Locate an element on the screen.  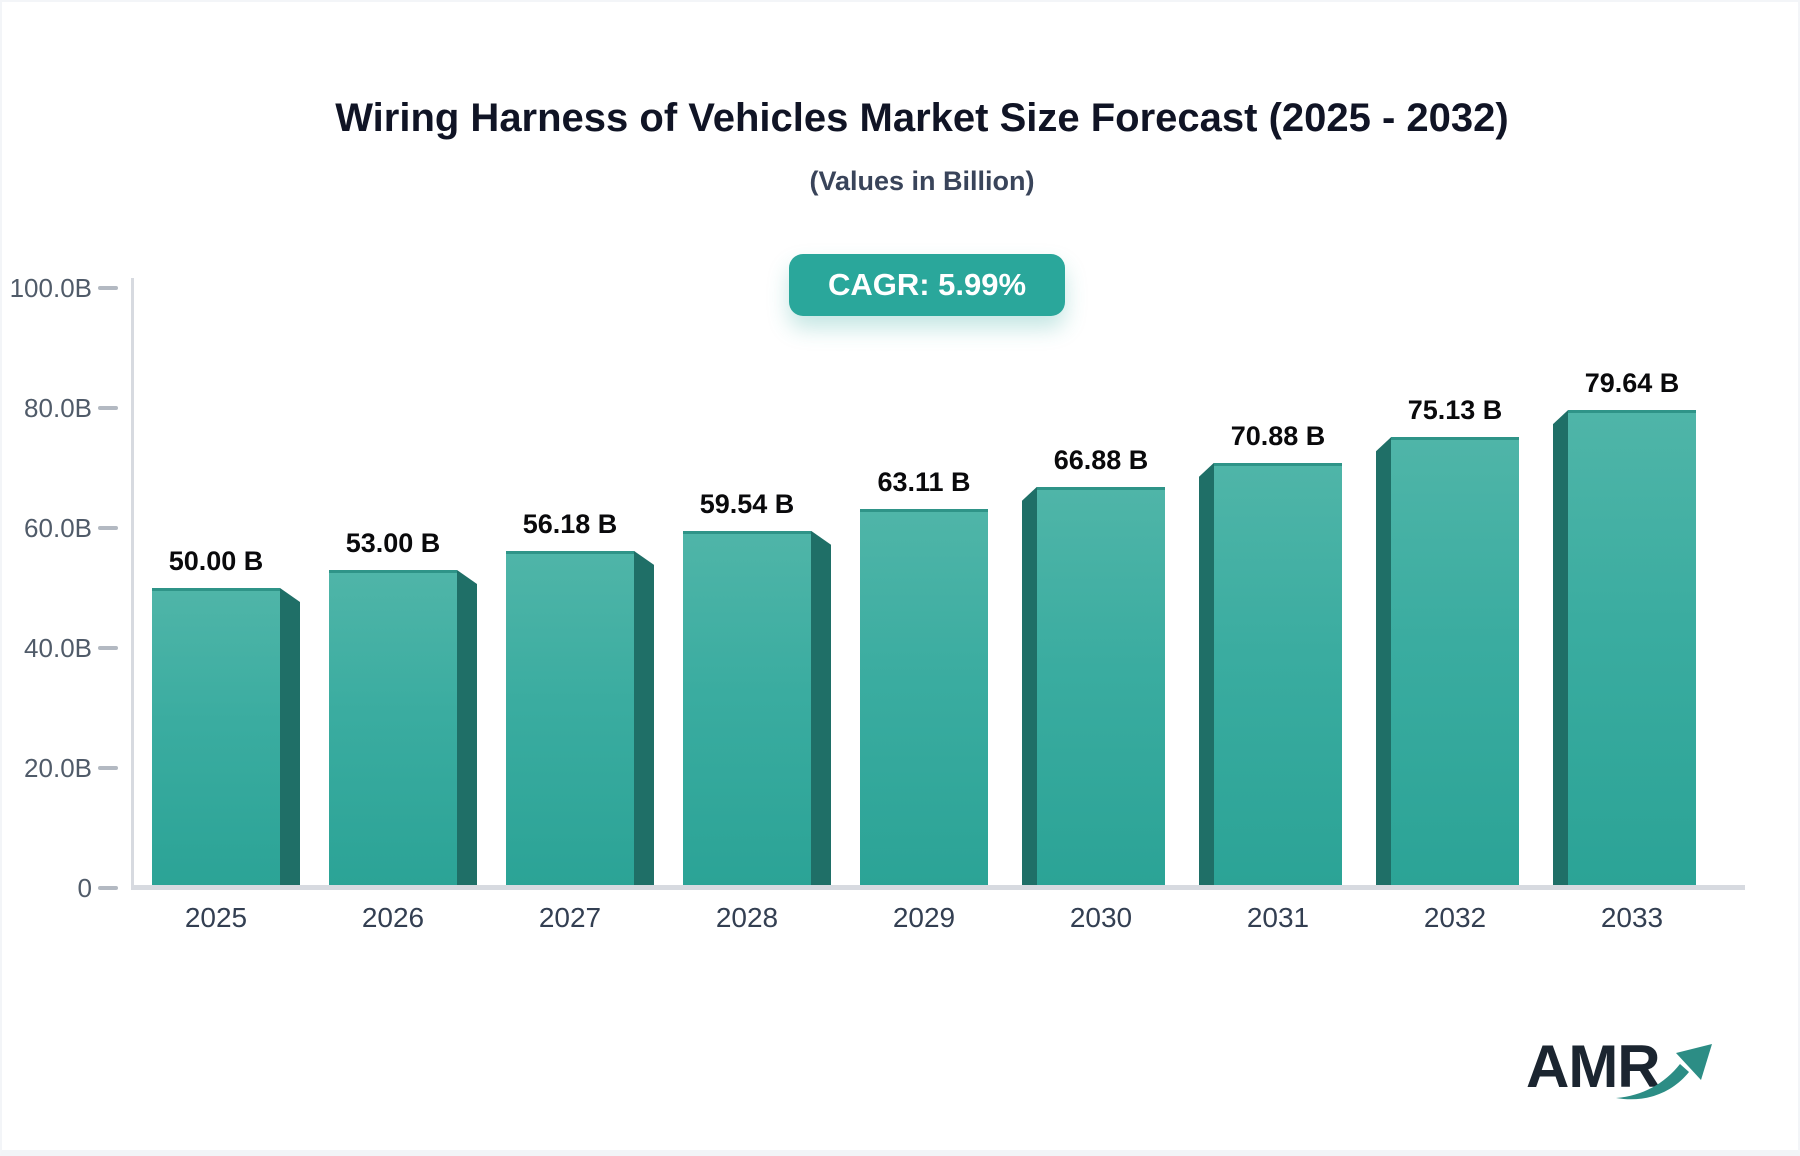
bar-value-label: 56.18 B is located at coordinates (570, 523).